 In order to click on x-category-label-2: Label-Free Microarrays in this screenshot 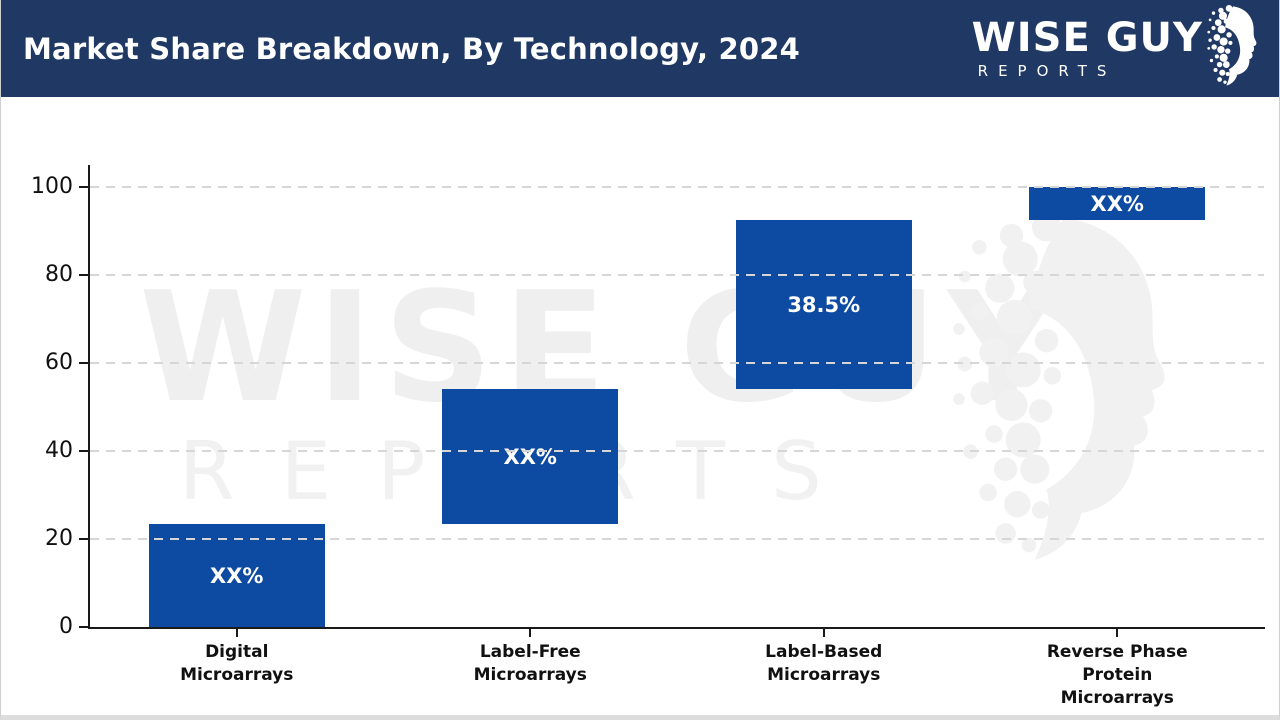, I will do `click(530, 663)`.